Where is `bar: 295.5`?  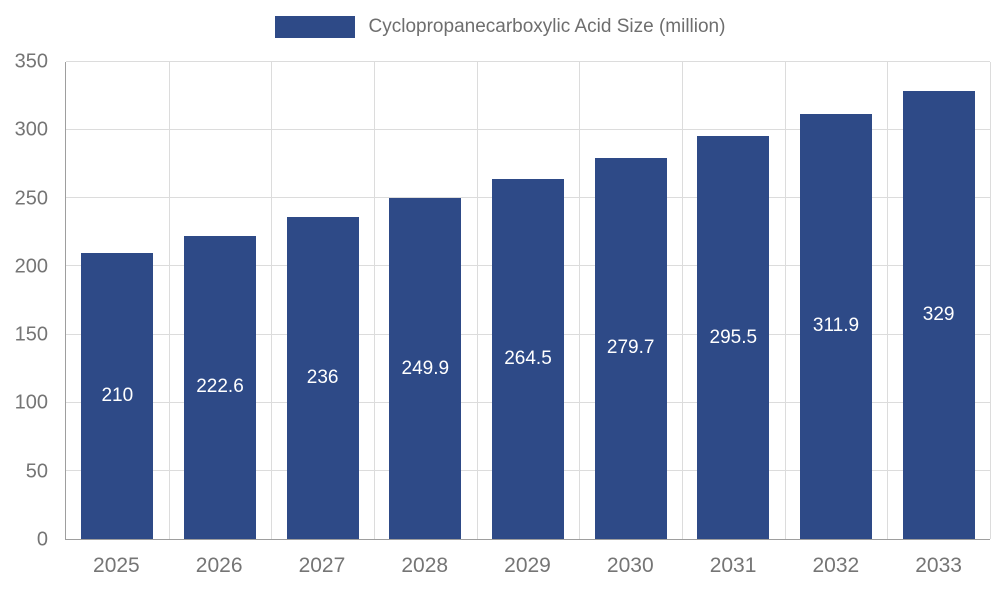
bar: 295.5 is located at coordinates (733, 337).